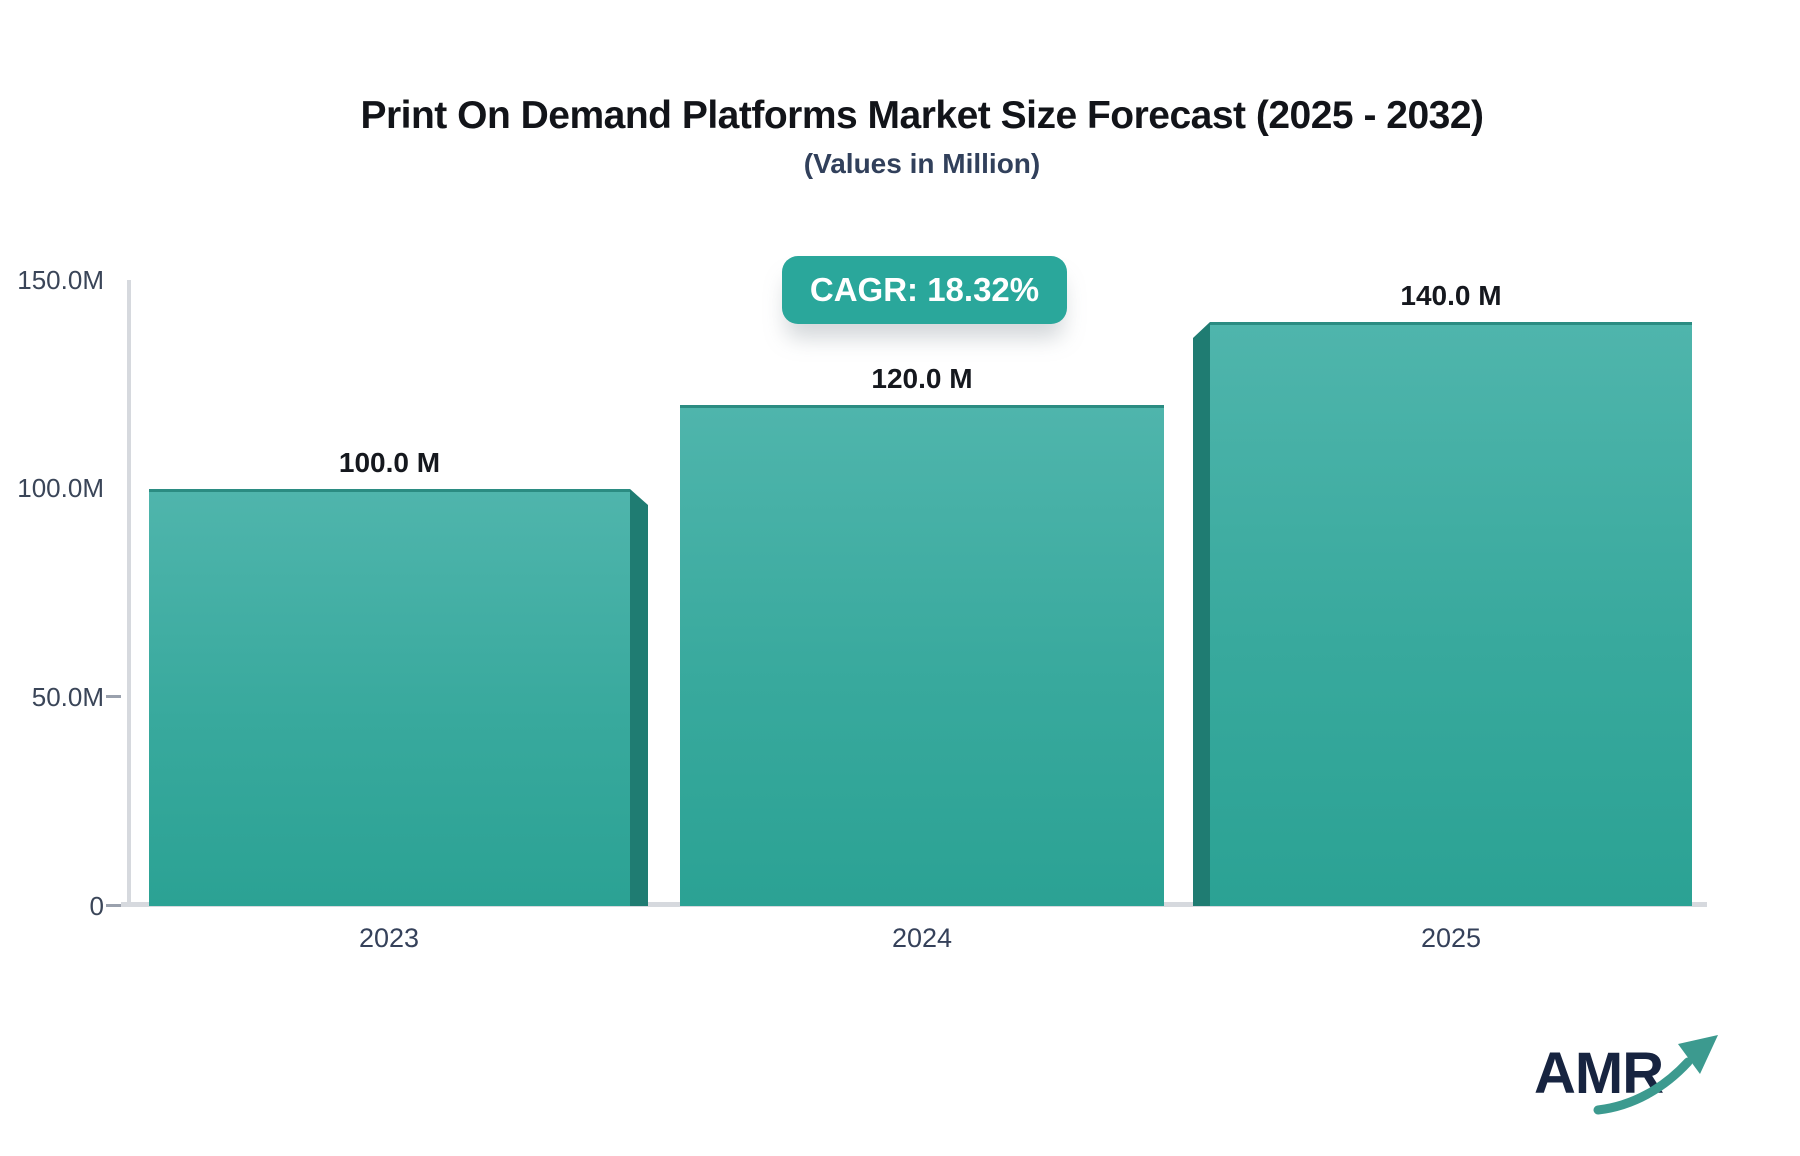 This screenshot has width=1800, height=1156. Describe the element at coordinates (129, 593) in the screenshot. I see `y-axis-line` at that location.